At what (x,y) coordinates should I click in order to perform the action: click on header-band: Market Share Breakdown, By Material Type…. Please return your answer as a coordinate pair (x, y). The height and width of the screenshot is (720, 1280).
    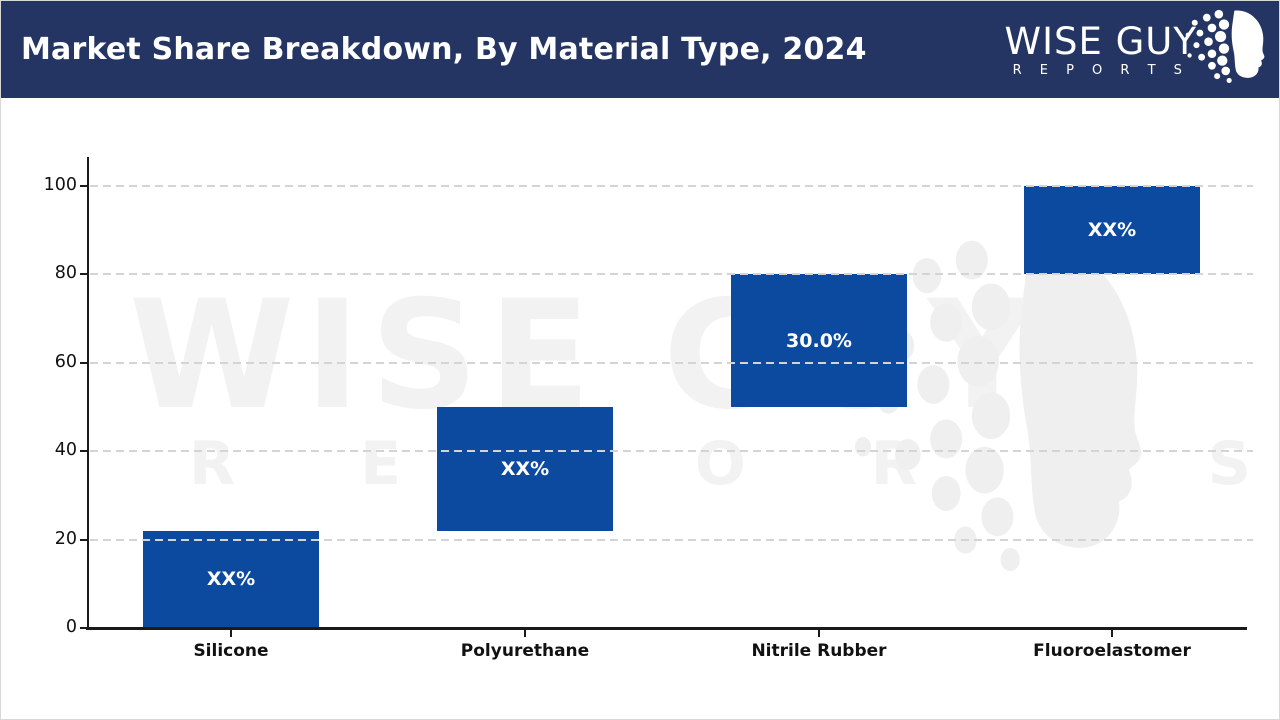
    Looking at the image, I should click on (640, 49).